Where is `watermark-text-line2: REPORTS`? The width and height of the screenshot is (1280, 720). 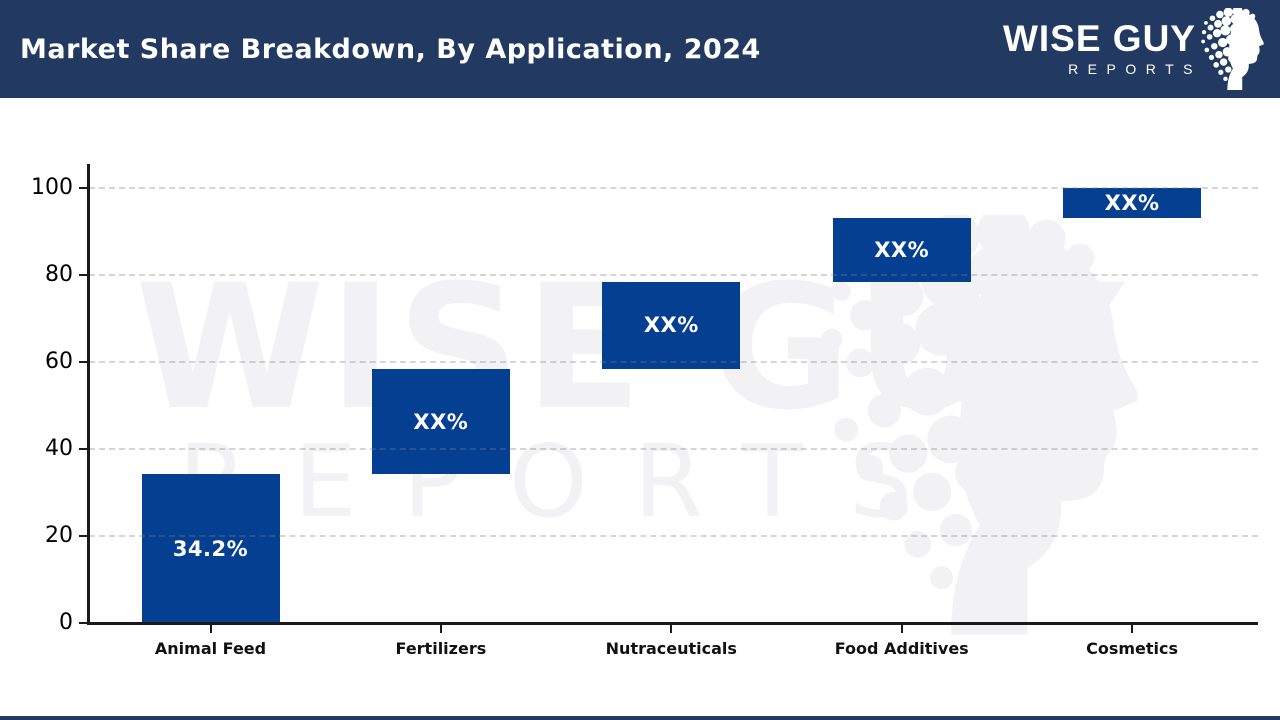 watermark-text-line2: REPORTS is located at coordinates (568, 481).